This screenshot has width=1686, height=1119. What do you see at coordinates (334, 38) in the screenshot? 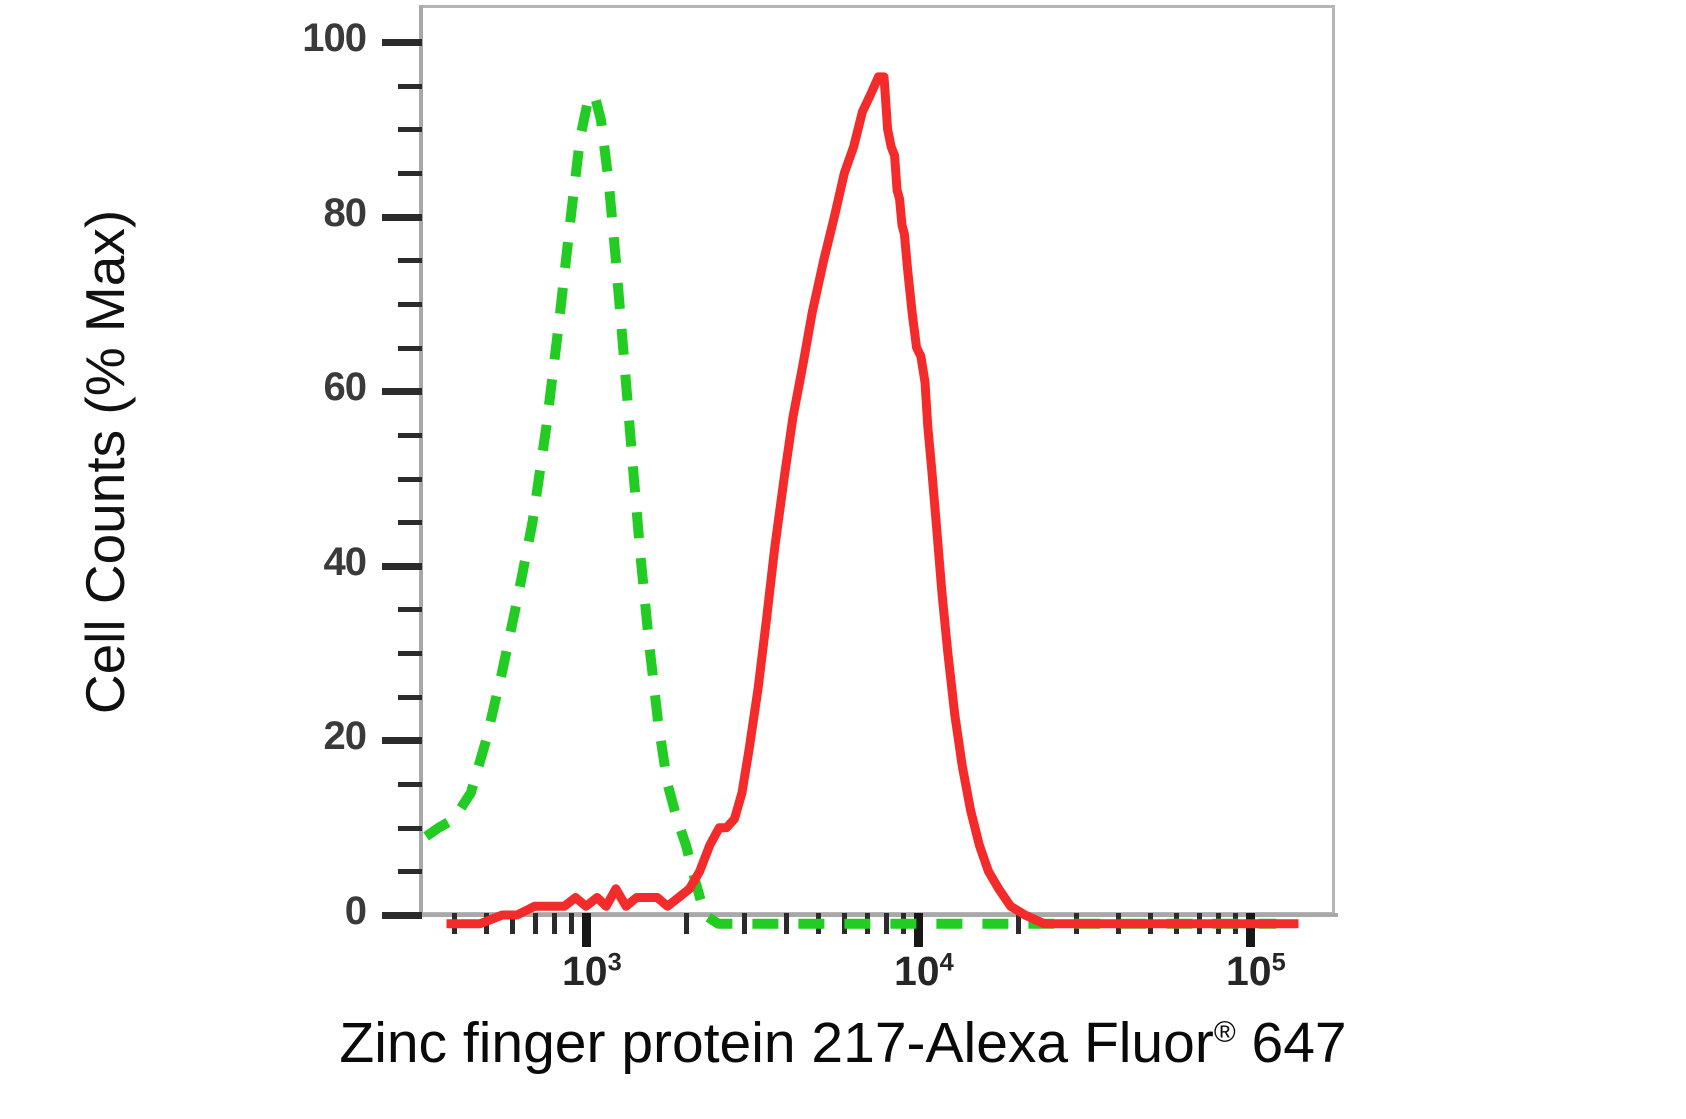
I see `y-tick-label: 100` at bounding box center [334, 38].